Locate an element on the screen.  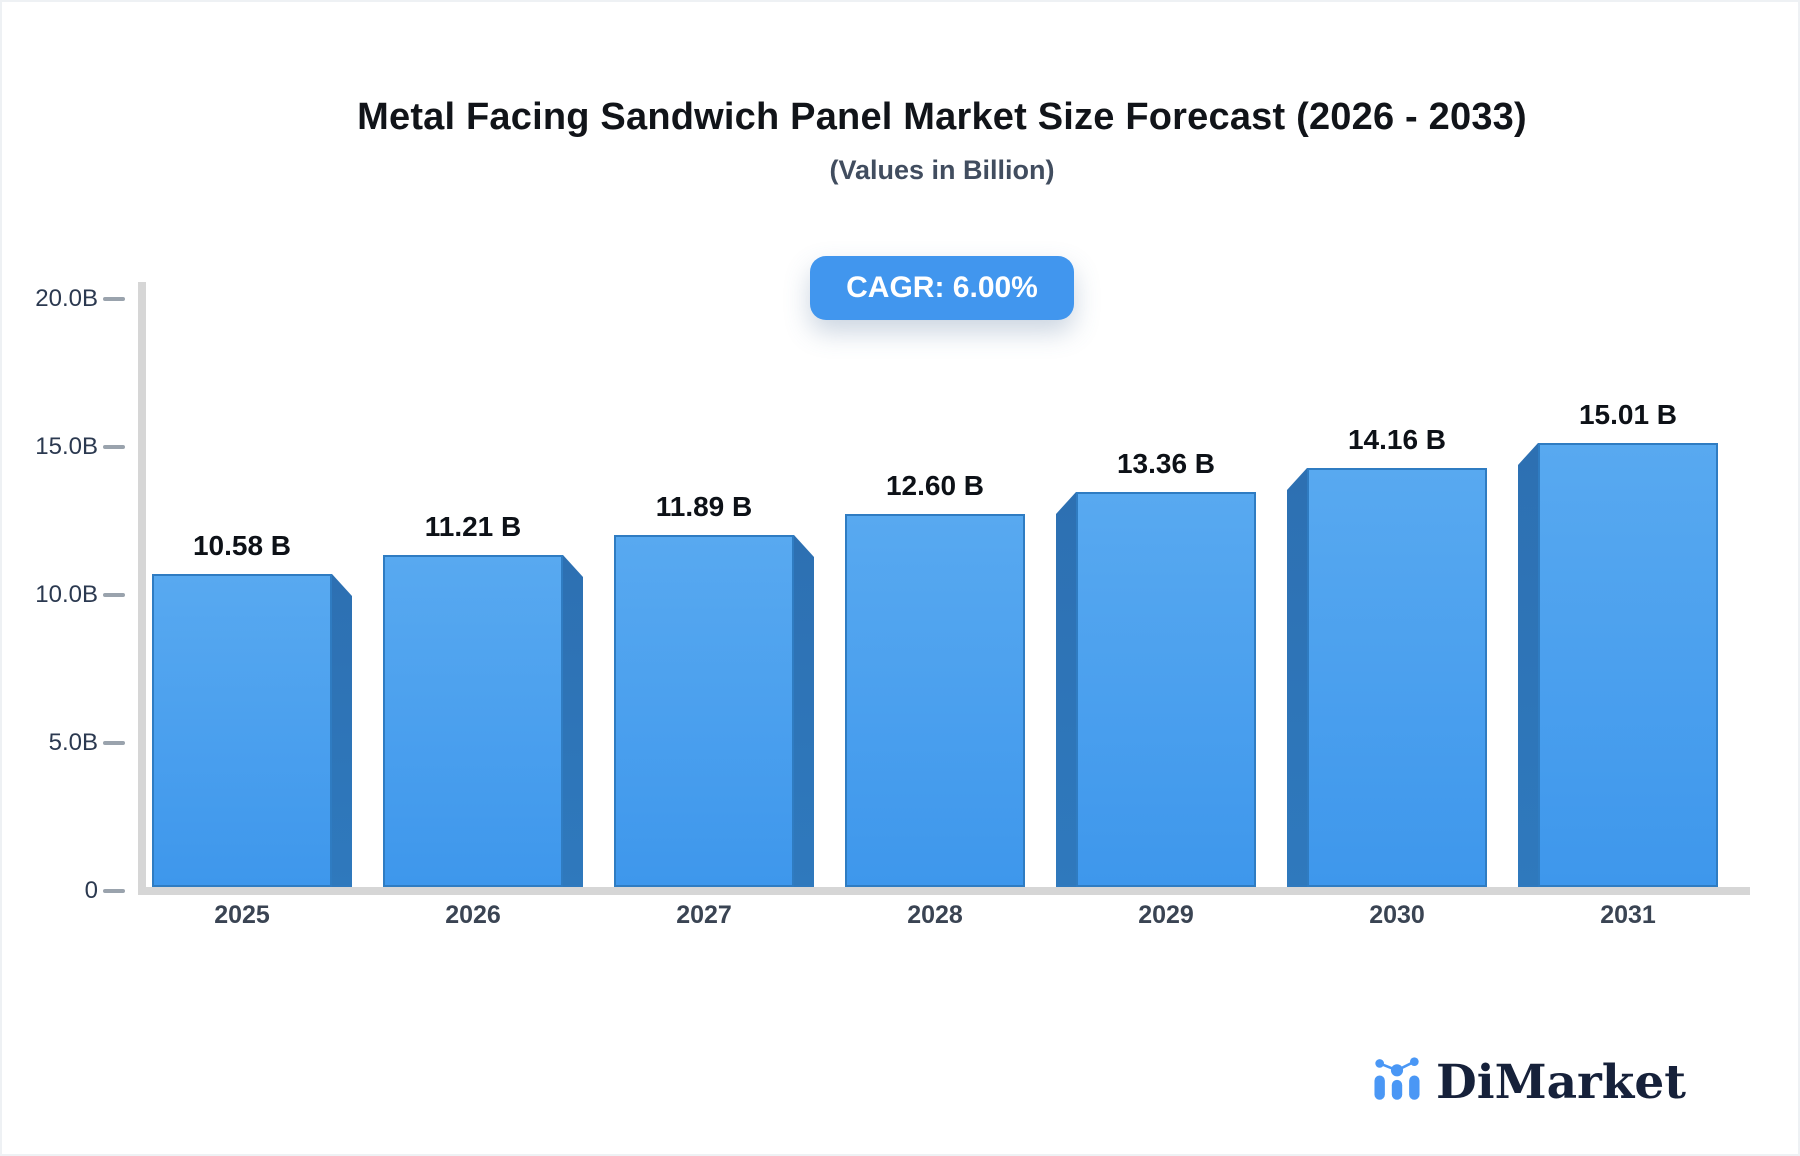
x-axis-label-2026: 2026 is located at coordinates (473, 915).